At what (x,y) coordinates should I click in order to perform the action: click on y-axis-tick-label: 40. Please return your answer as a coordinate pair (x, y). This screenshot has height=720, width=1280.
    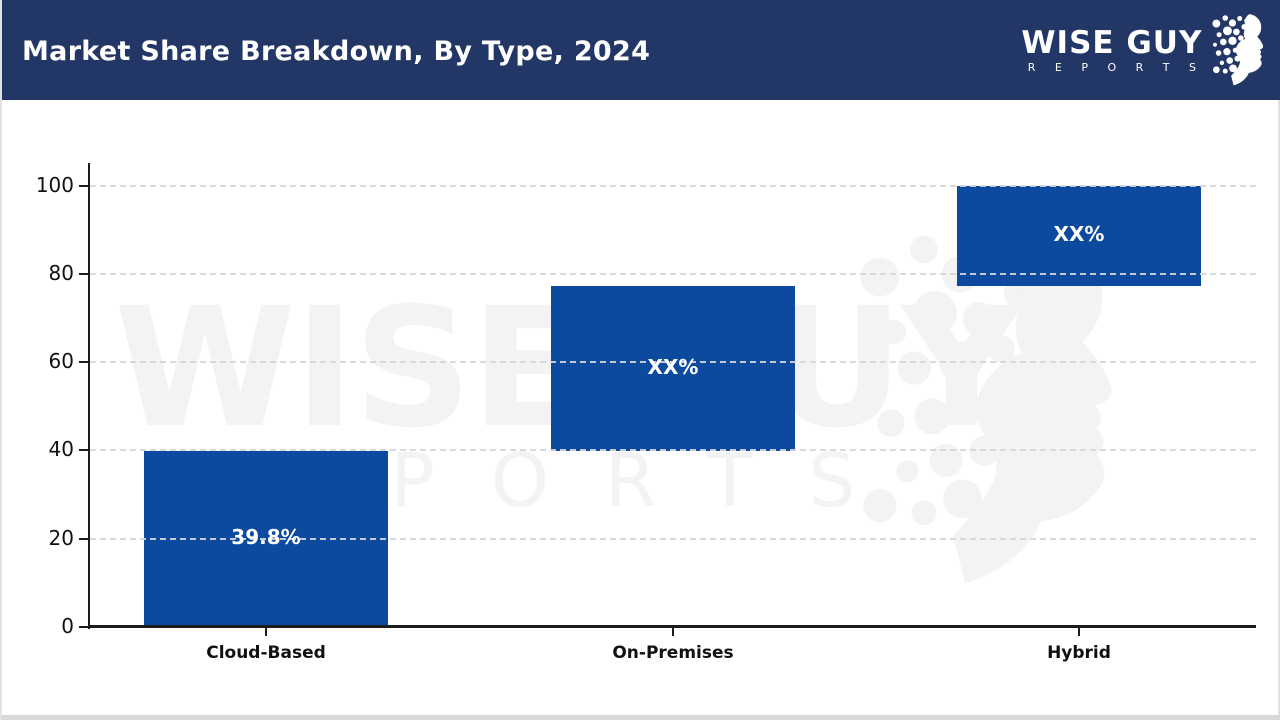
    Looking at the image, I should click on (61, 449).